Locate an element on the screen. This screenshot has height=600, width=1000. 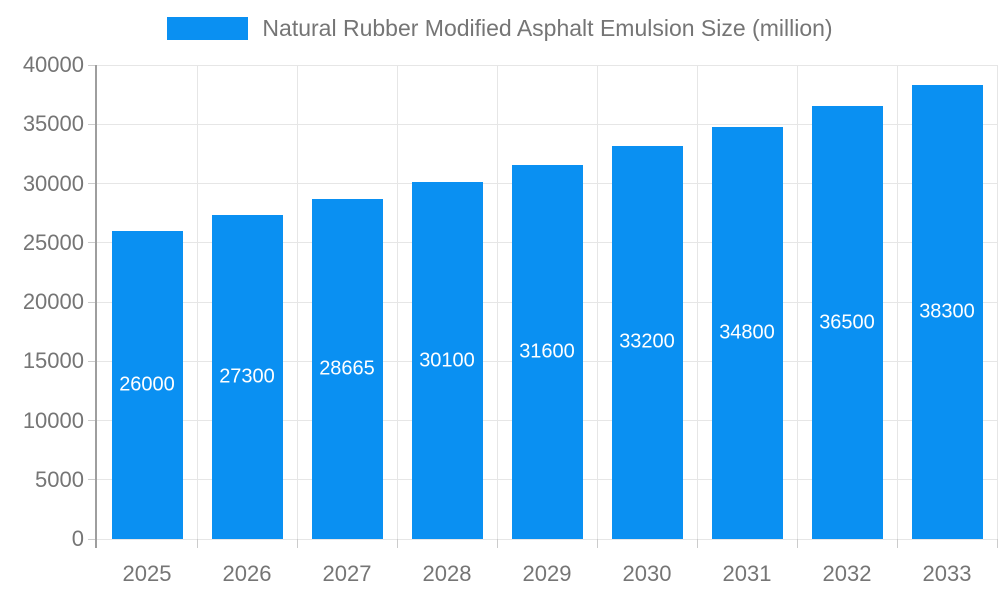
x-tick-label: 2025 is located at coordinates (147, 573).